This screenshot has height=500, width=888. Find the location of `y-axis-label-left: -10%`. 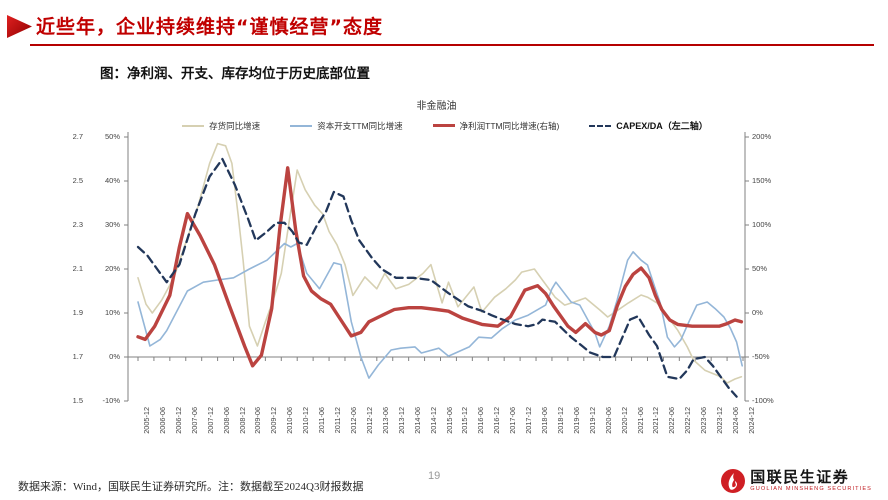

y-axis-label-left: -10% is located at coordinates (111, 400).